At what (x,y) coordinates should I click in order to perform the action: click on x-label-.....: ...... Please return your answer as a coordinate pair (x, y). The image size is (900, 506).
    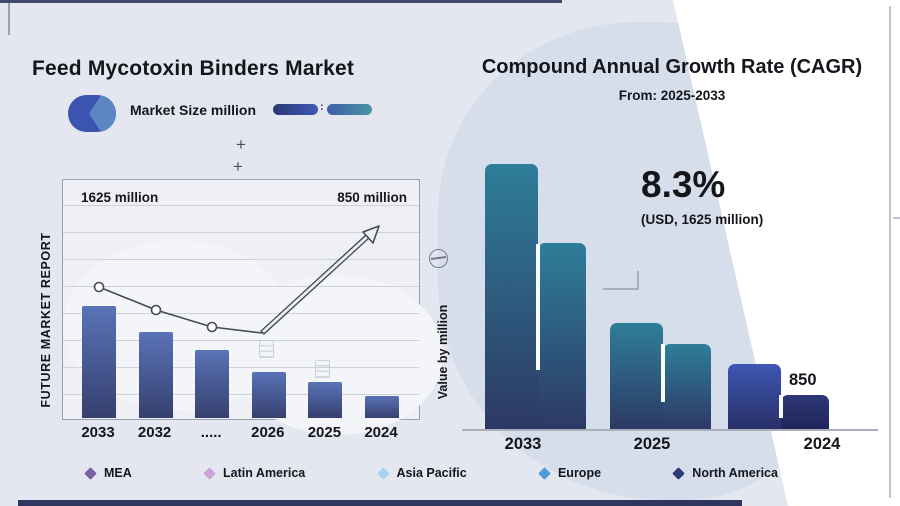
    Looking at the image, I should click on (211, 432).